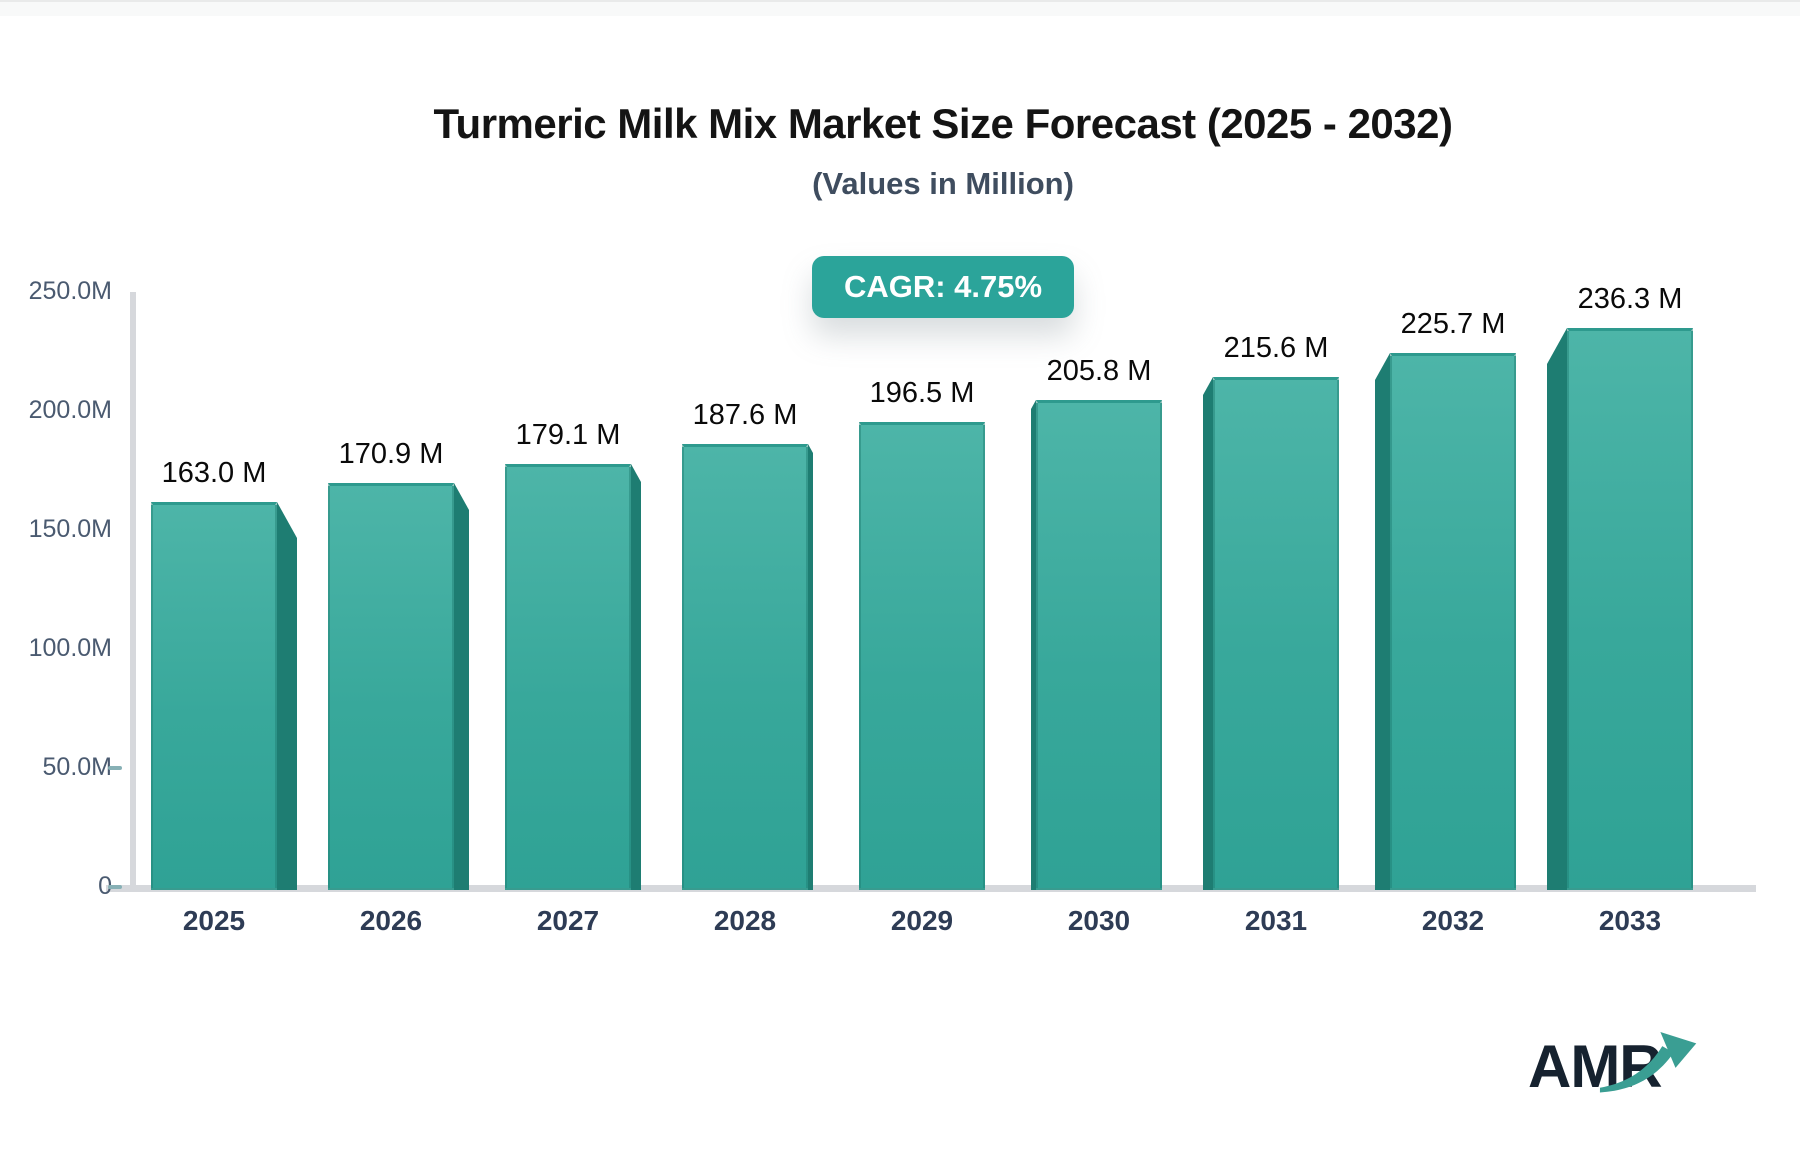  I want to click on bar-value-label-2030: 205.8 M, so click(1099, 371).